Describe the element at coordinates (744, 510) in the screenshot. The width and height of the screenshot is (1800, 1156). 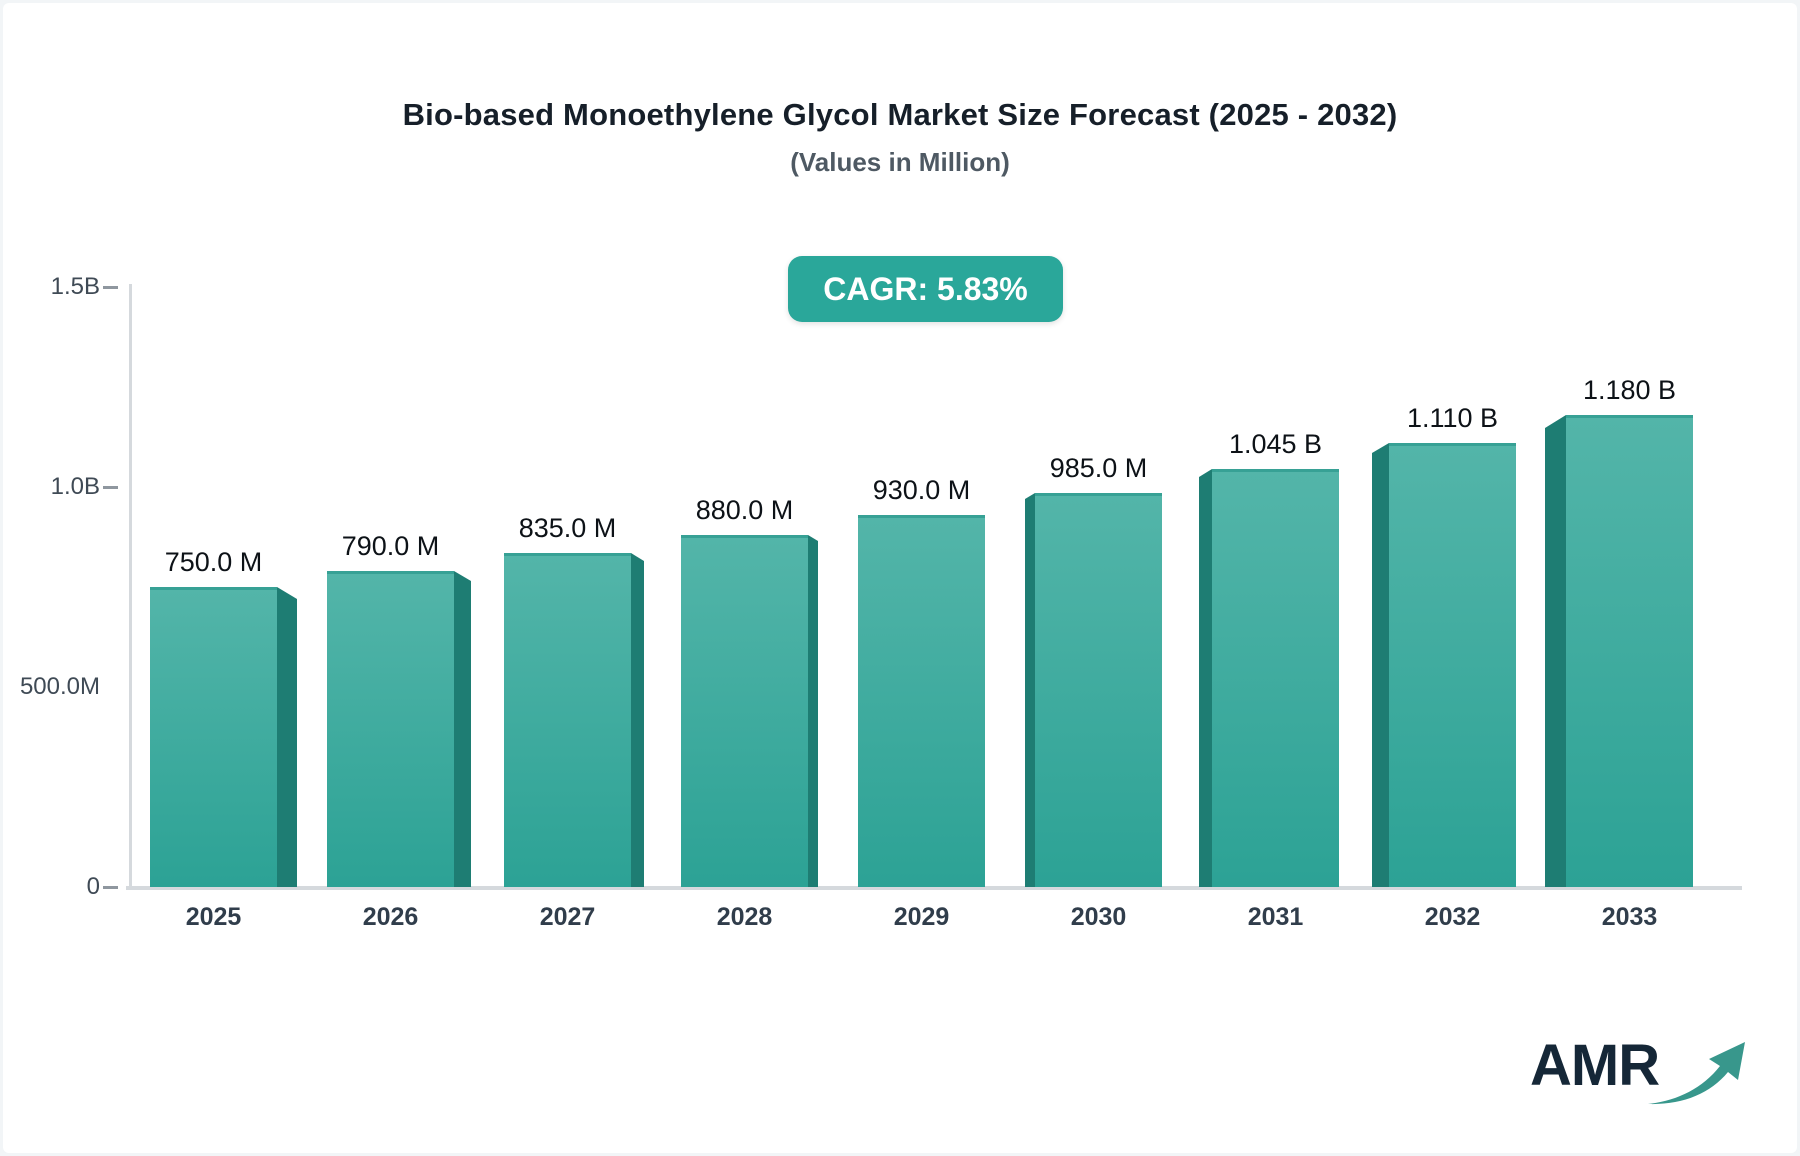
I see `bar-value-label: 880.0 M` at that location.